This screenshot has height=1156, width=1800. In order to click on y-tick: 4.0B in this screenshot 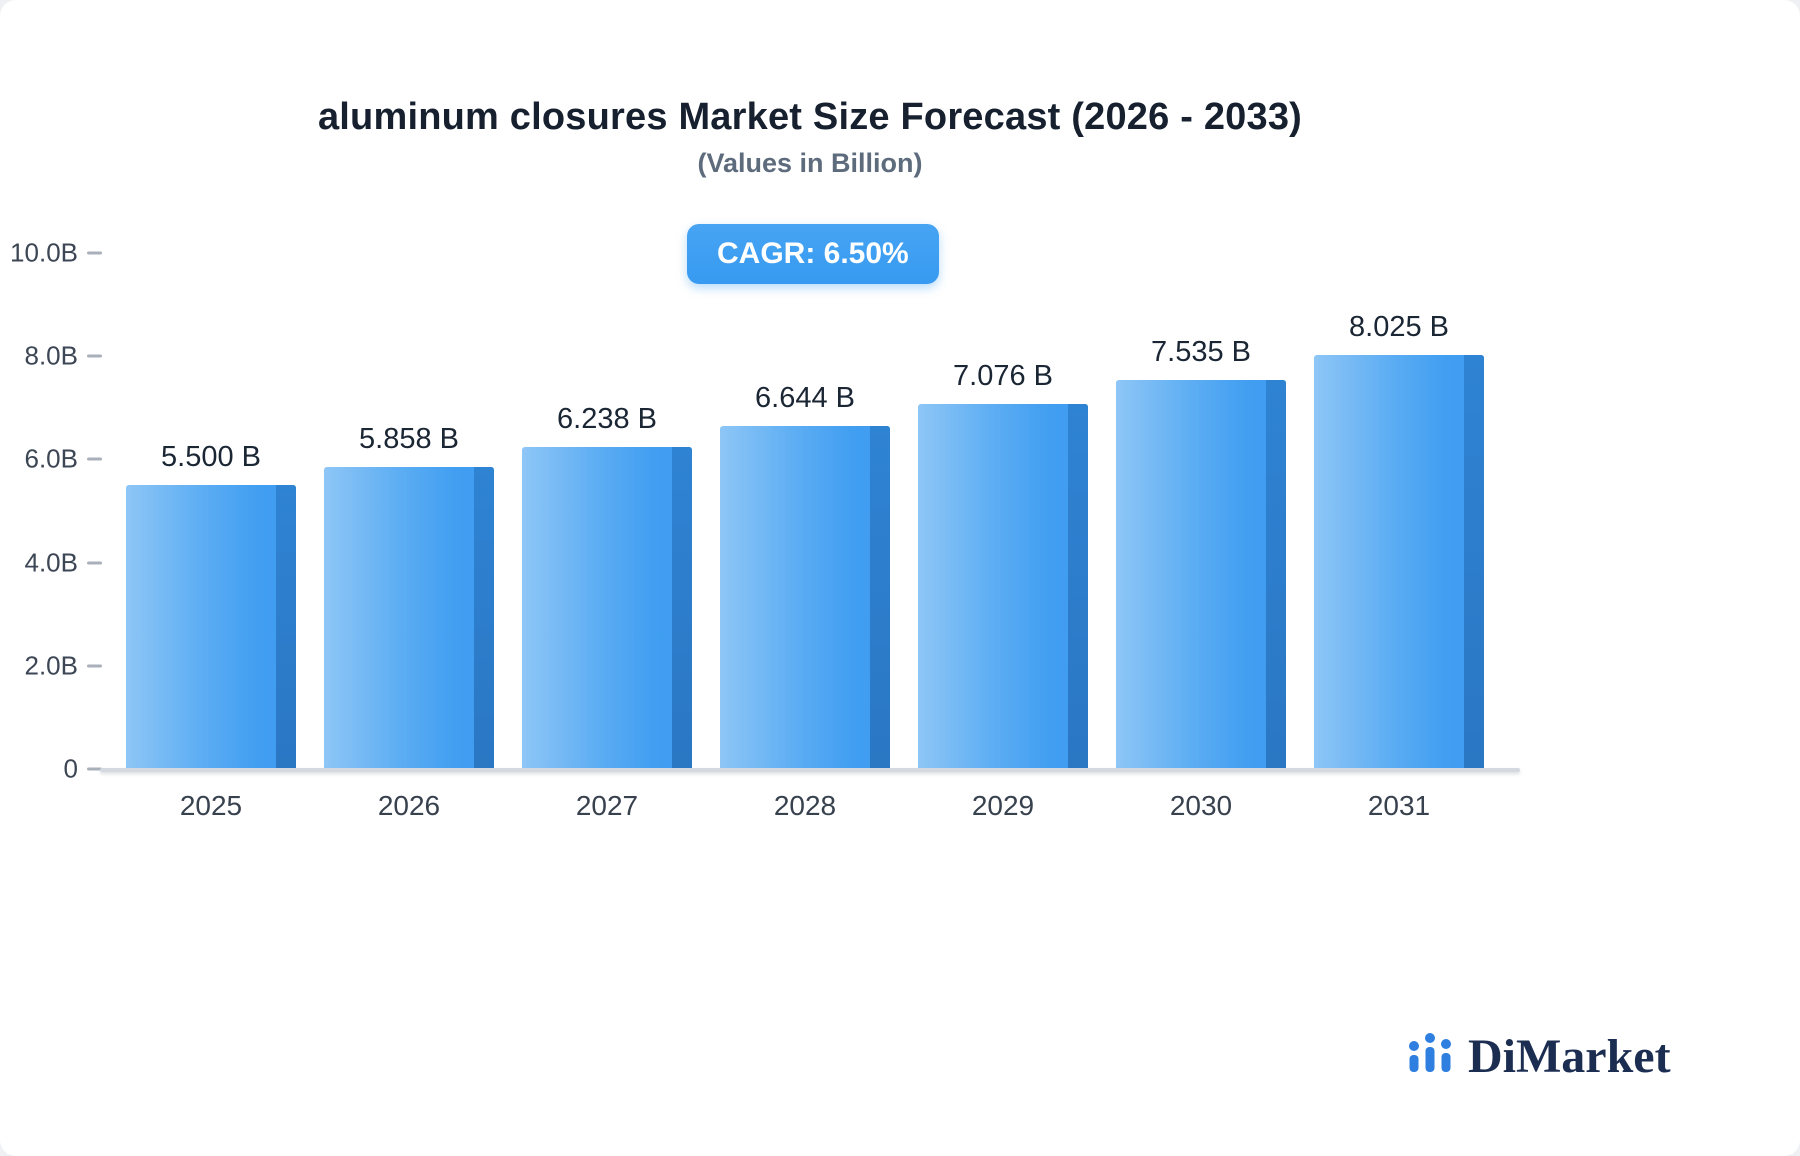, I will do `click(63, 562)`.